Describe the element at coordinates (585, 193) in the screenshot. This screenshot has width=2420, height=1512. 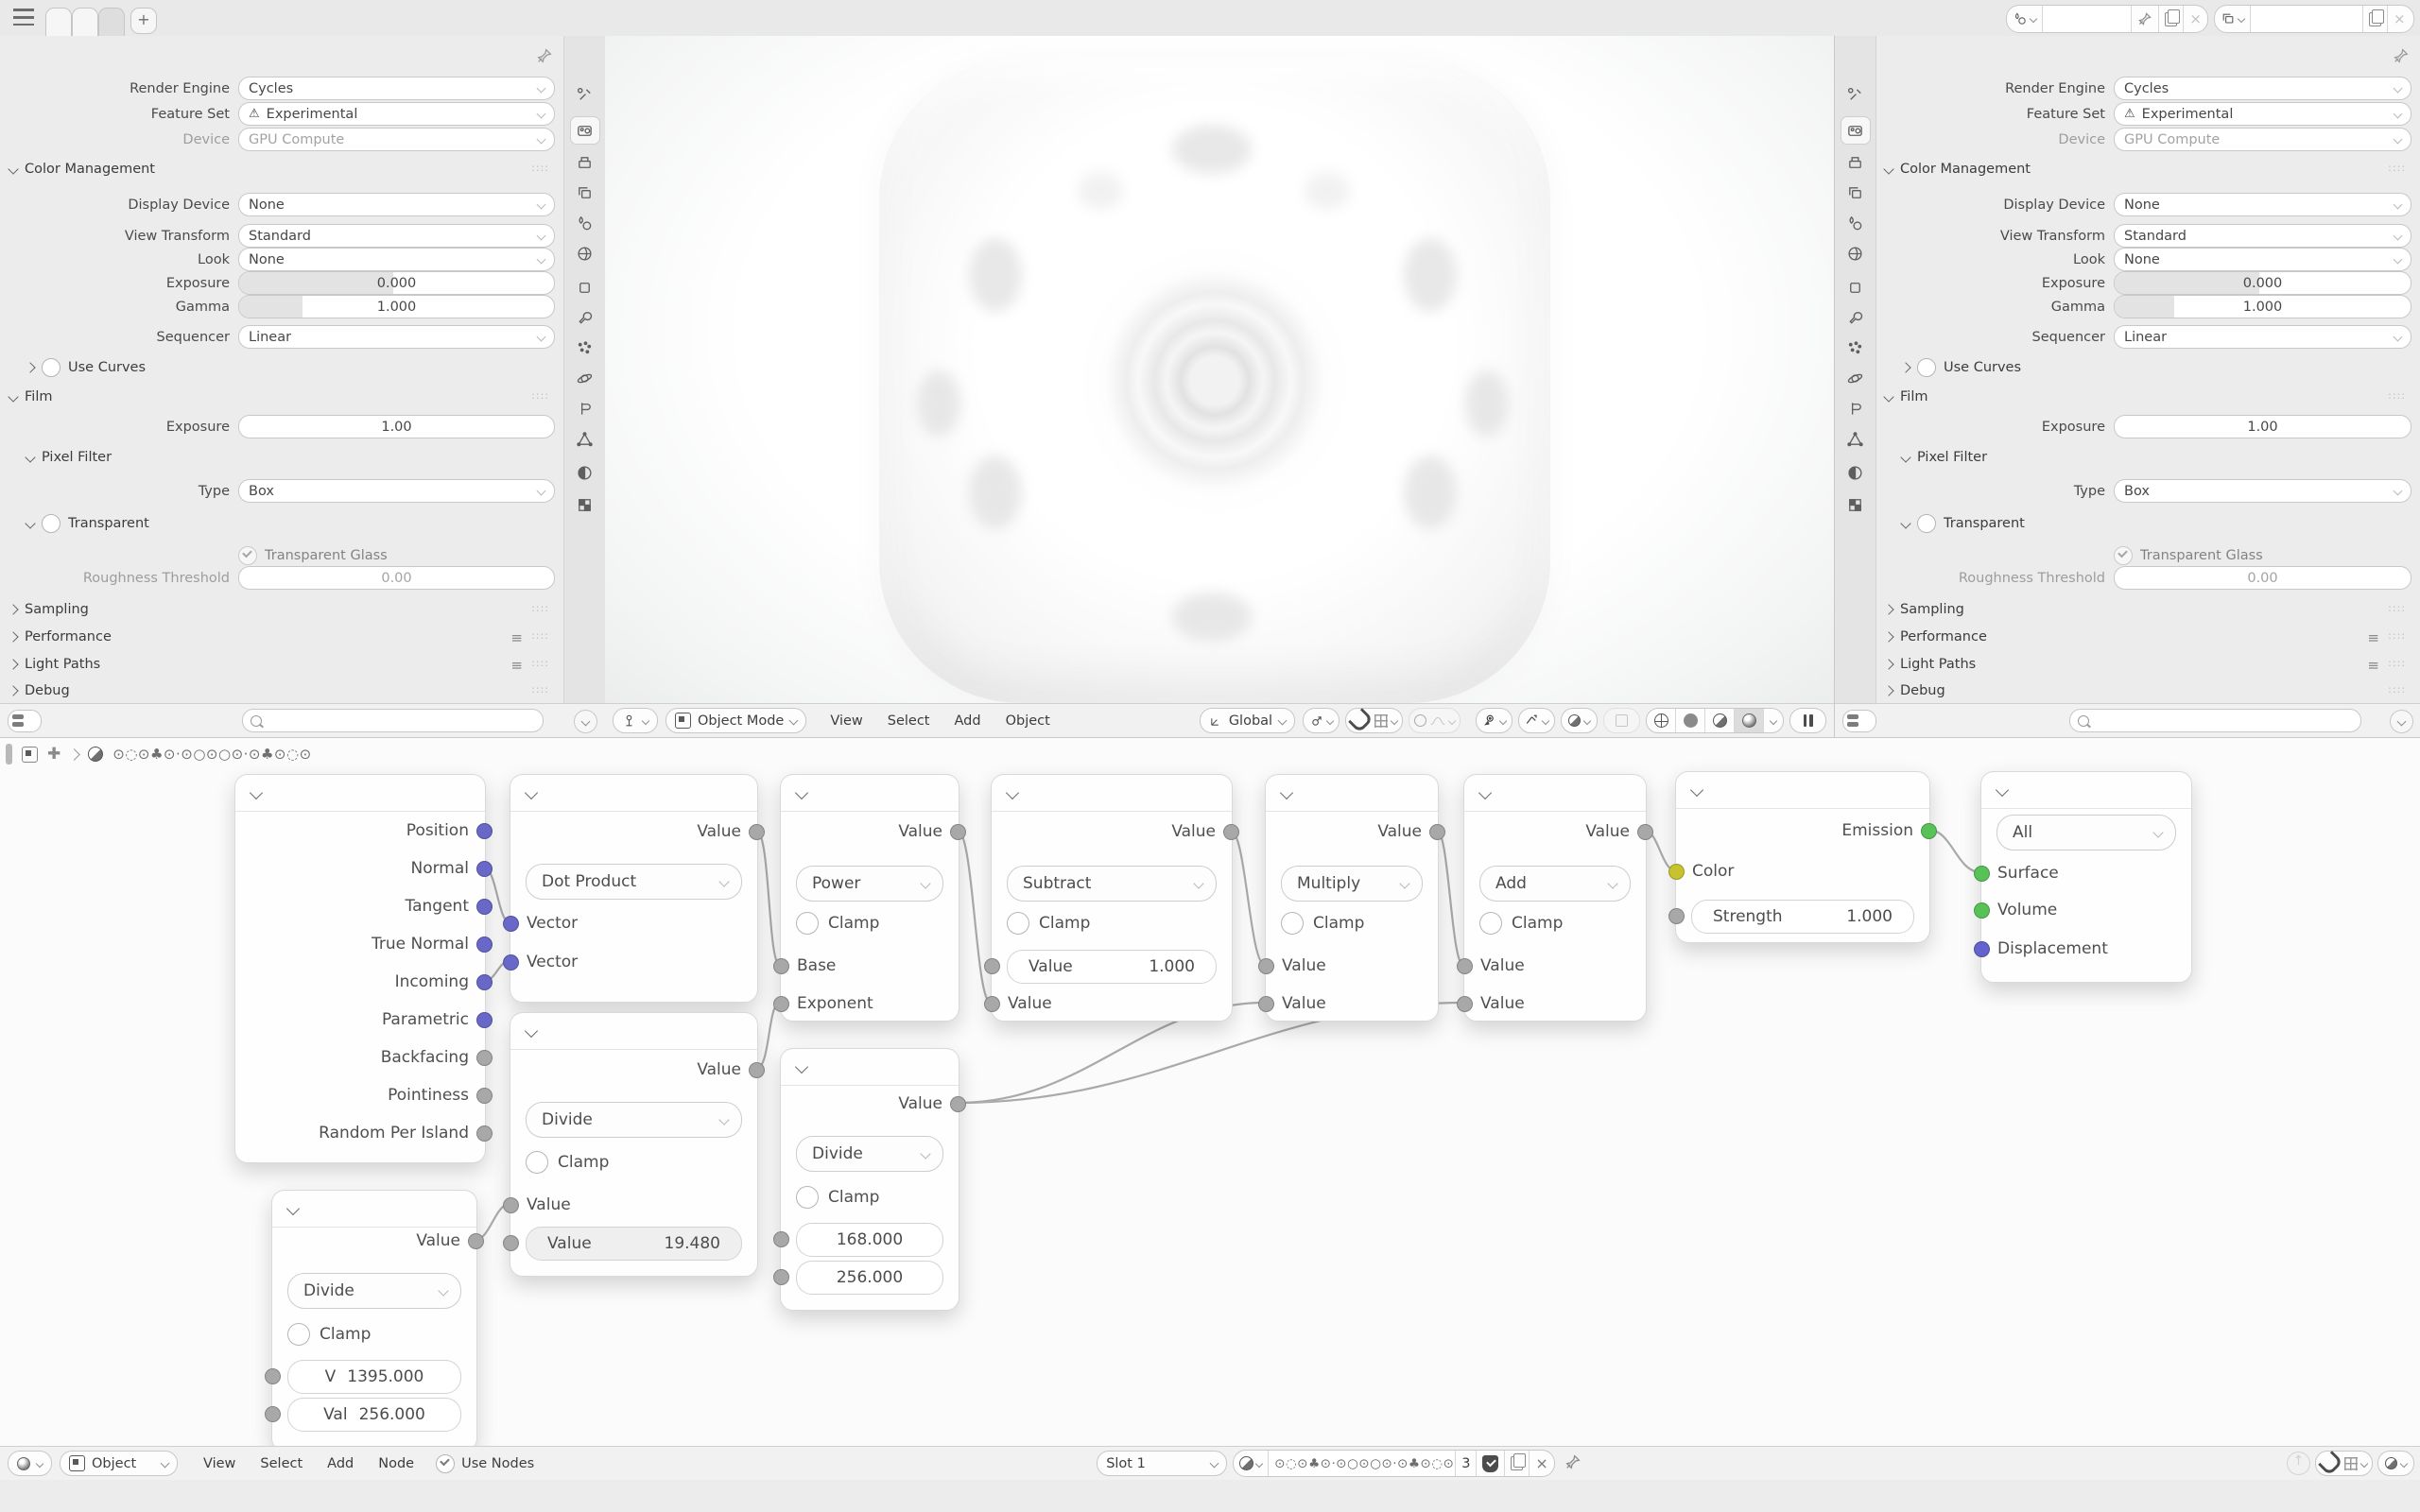
I see `tab-view-layer` at that location.